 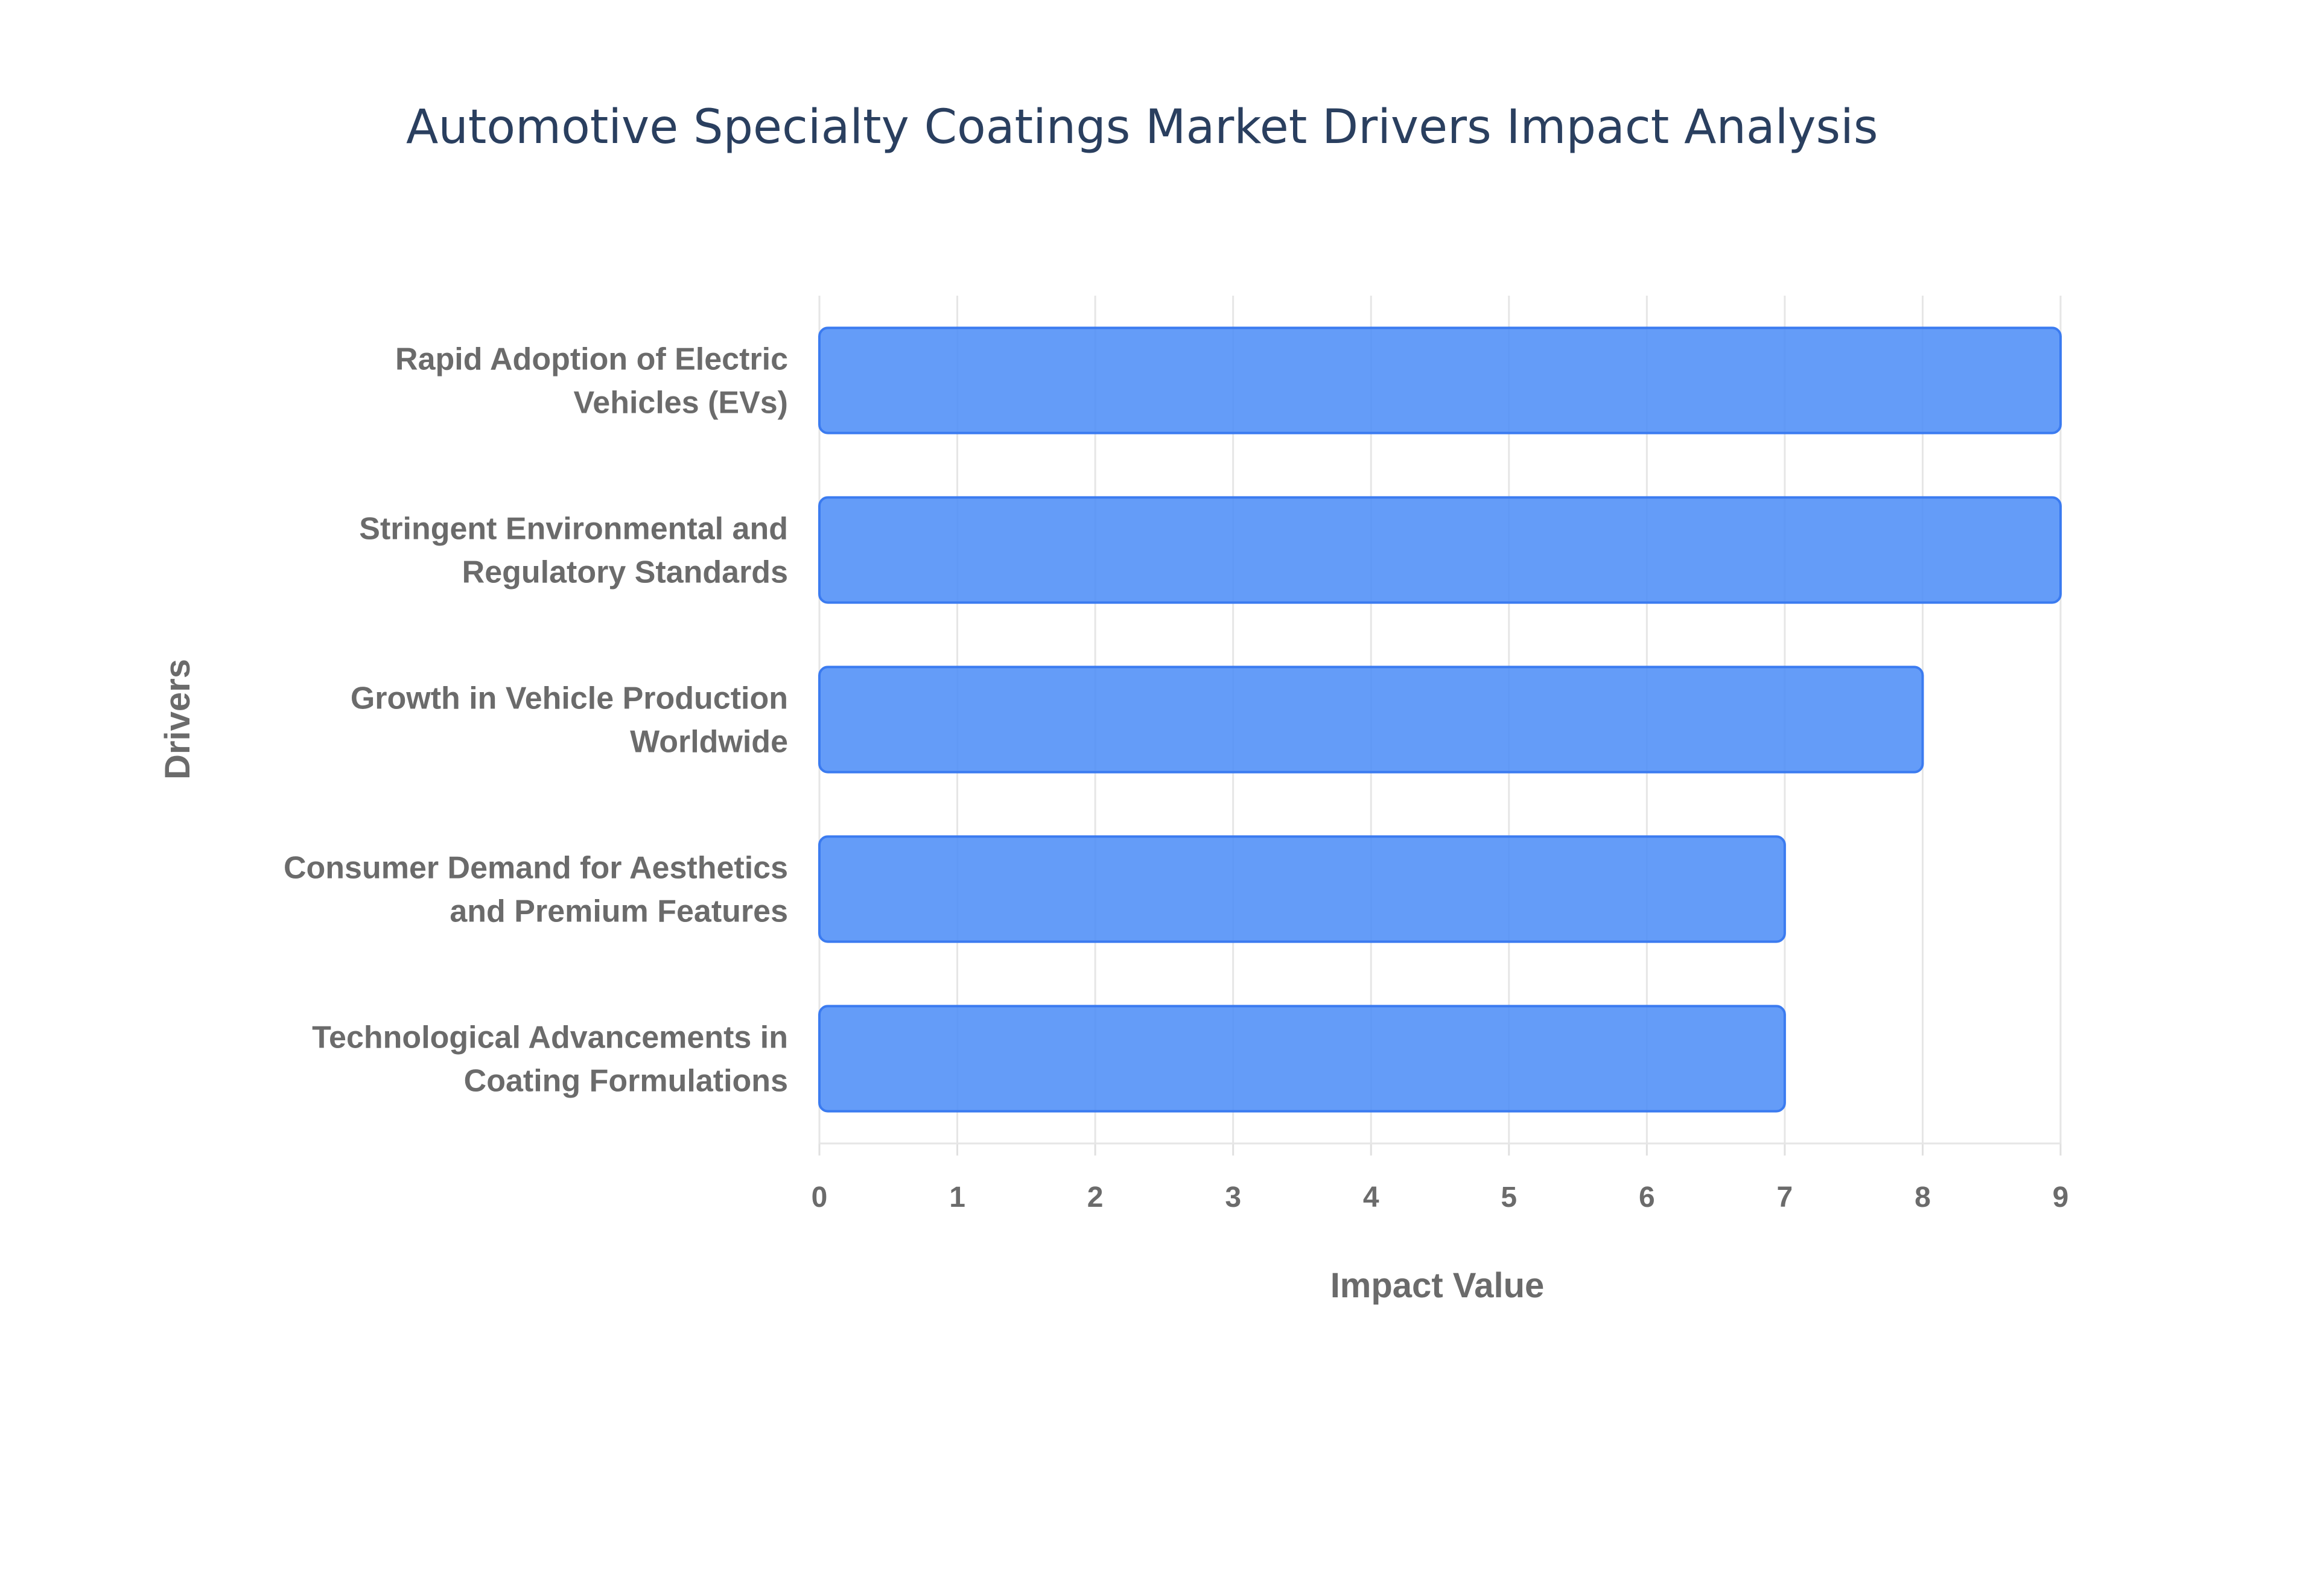 What do you see at coordinates (591, 360) in the screenshot?
I see `category-label-line: Rapid Adoption of Electric` at bounding box center [591, 360].